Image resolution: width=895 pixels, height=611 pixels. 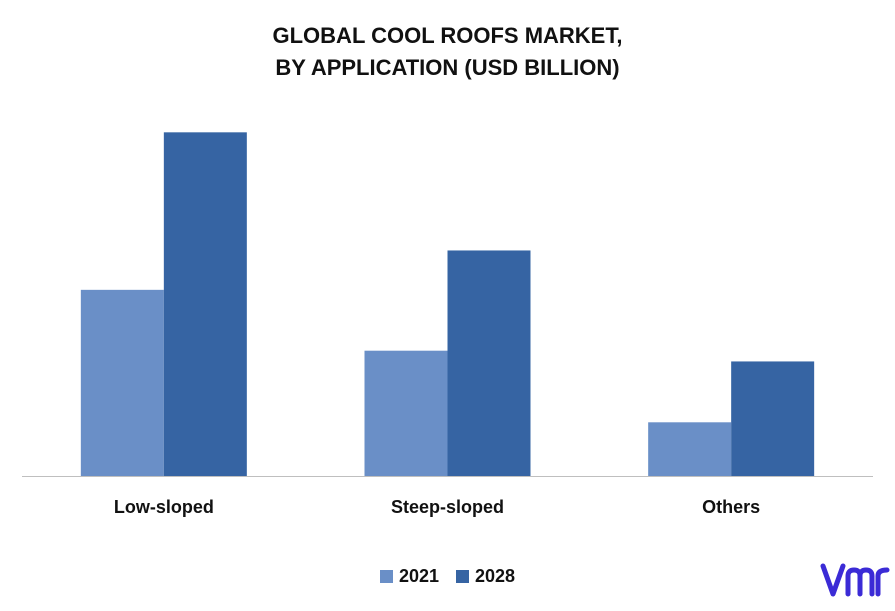 I want to click on x-tick-label: Steep-sloped, so click(x=447, y=507).